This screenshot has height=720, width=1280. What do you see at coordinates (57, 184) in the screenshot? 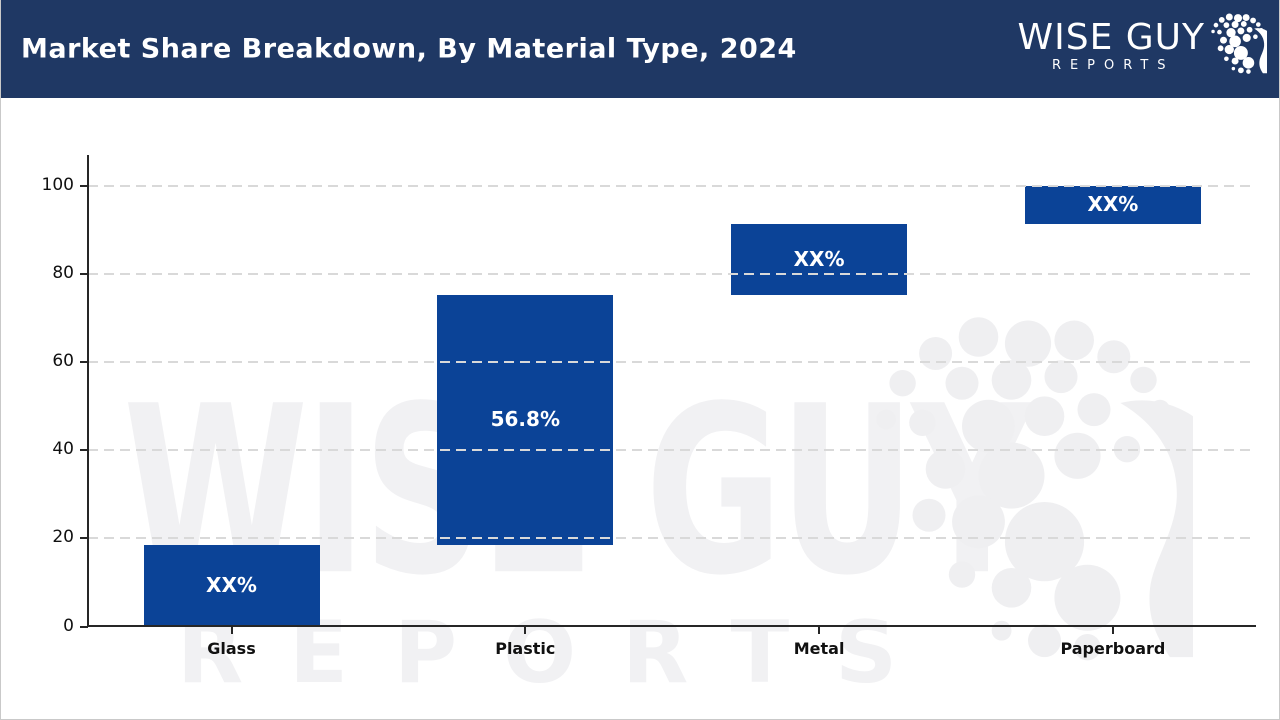
I see `y-tick-label-100: 100` at bounding box center [57, 184].